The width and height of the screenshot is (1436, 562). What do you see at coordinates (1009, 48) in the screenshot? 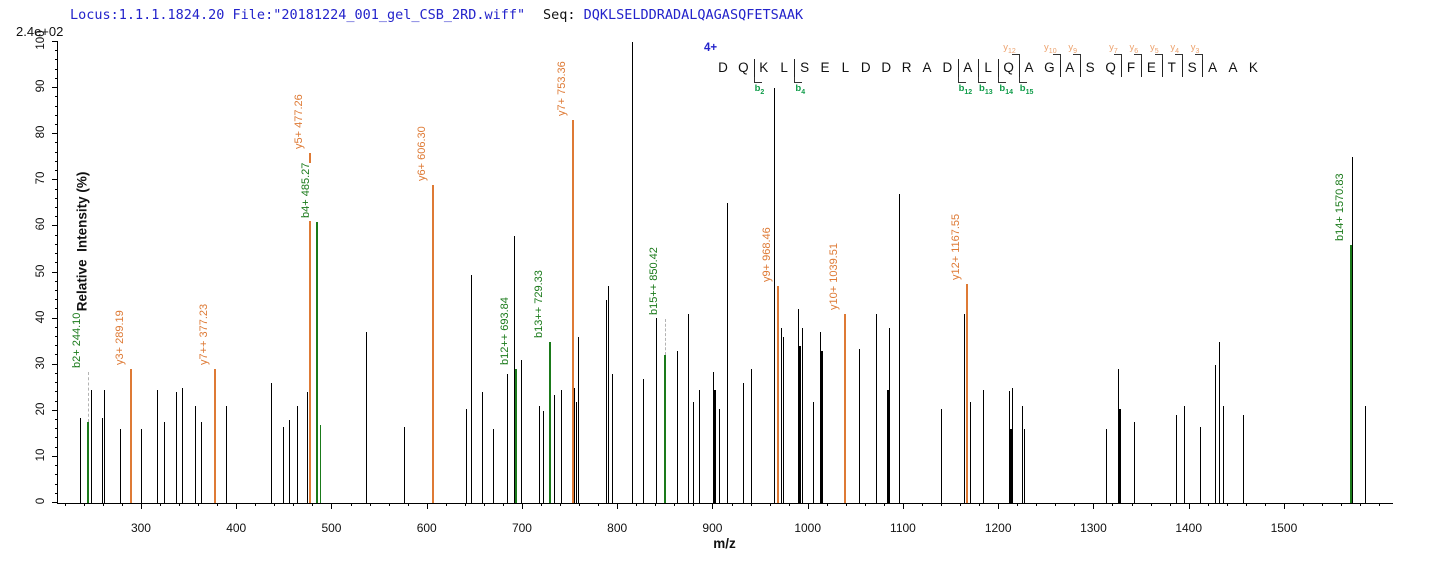
I see `y-ion-marker: y12` at bounding box center [1009, 48].